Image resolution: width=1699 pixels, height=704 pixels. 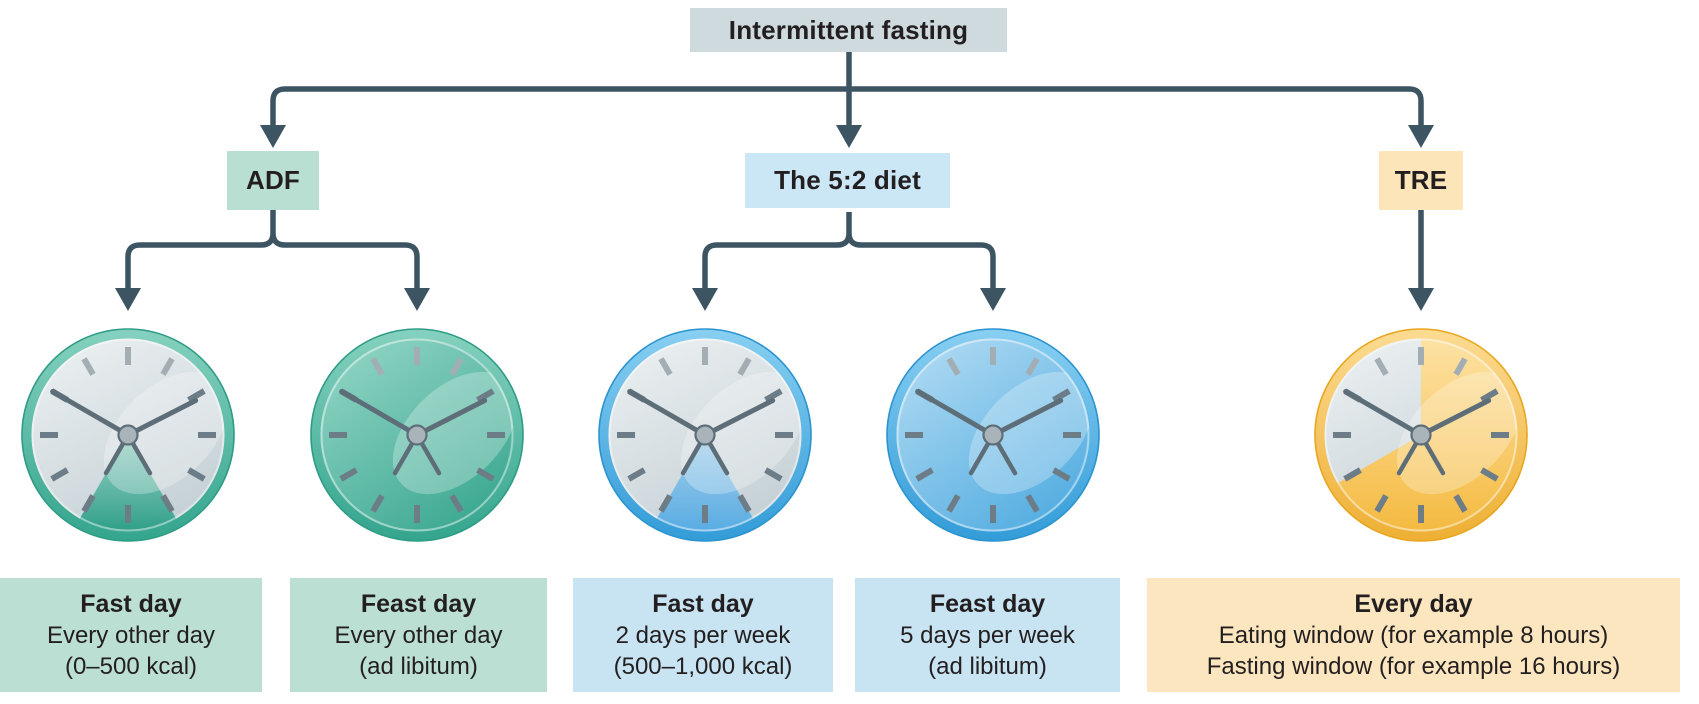 What do you see at coordinates (1413, 666) in the screenshot?
I see `card-line: Fasting window (for example 16 hours)` at bounding box center [1413, 666].